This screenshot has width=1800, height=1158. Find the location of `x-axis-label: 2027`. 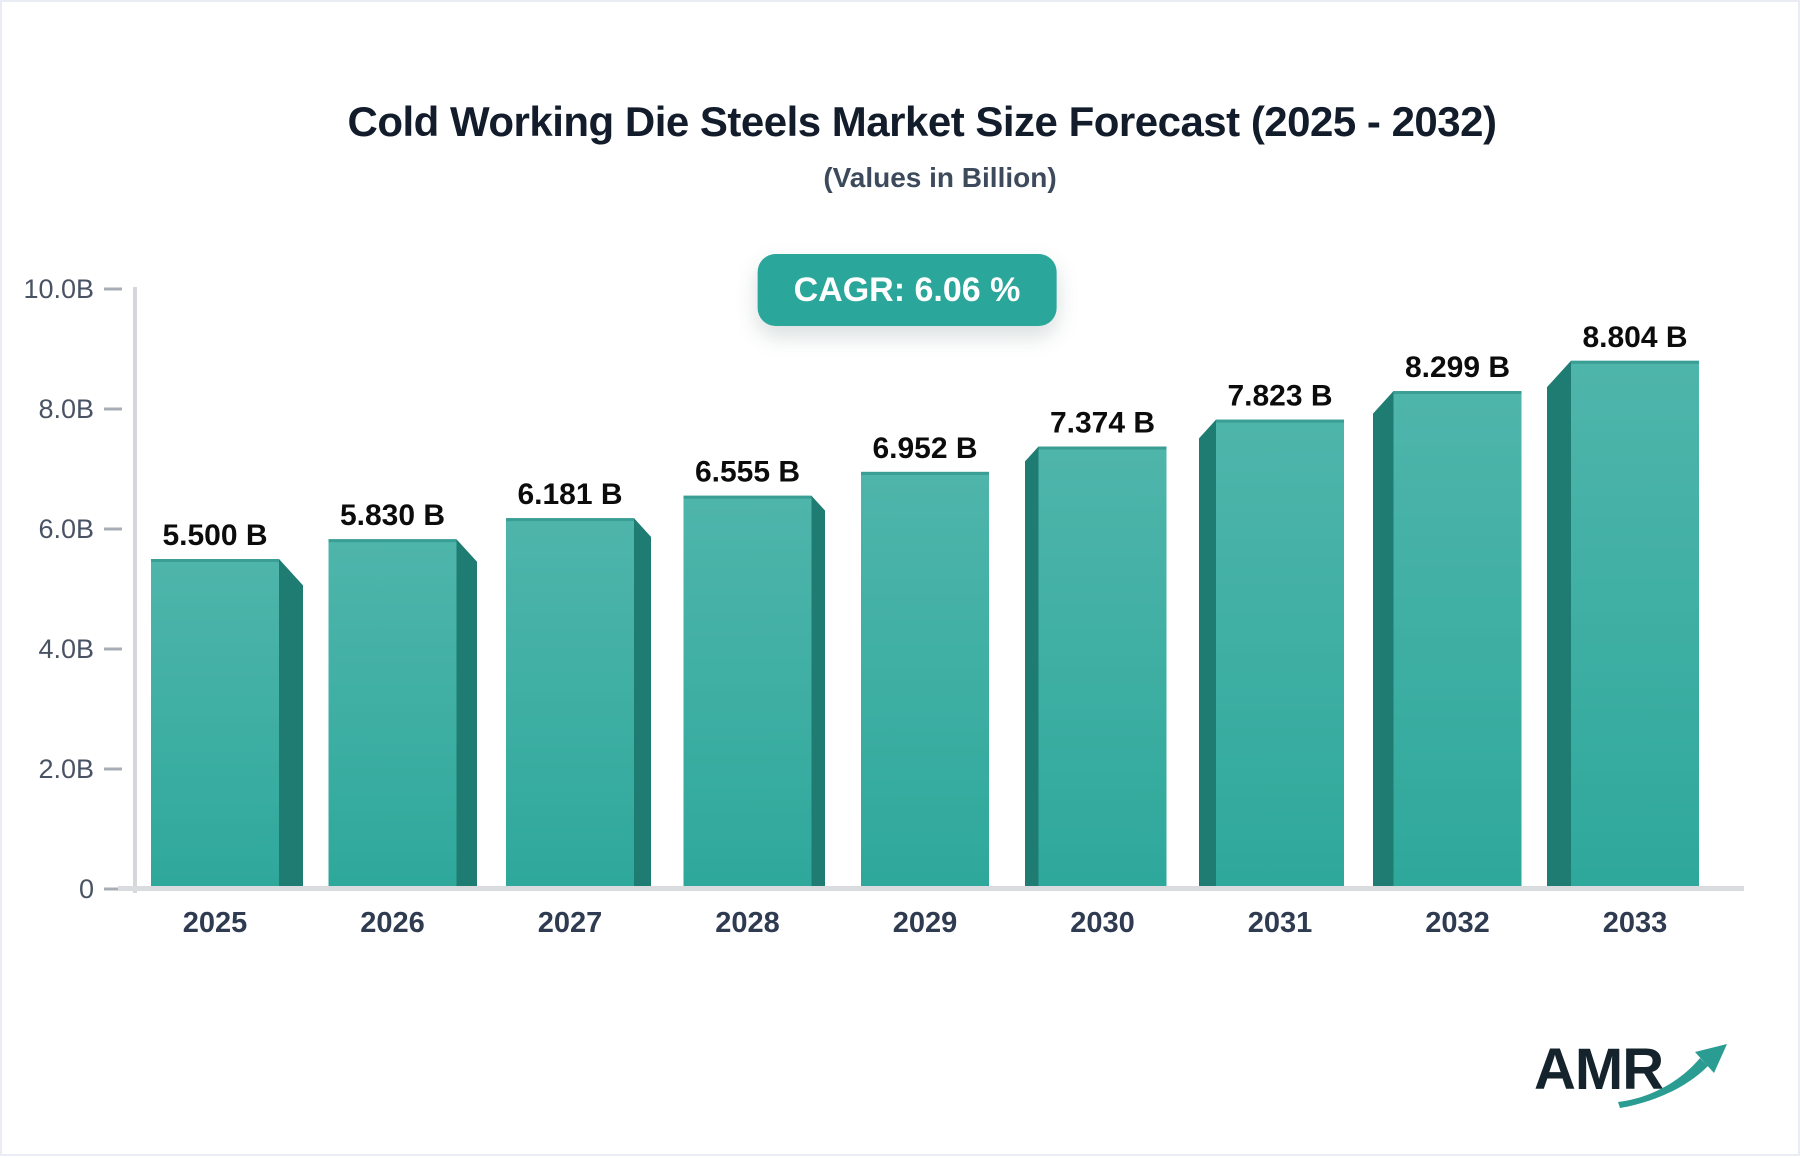

x-axis-label: 2027 is located at coordinates (570, 923).